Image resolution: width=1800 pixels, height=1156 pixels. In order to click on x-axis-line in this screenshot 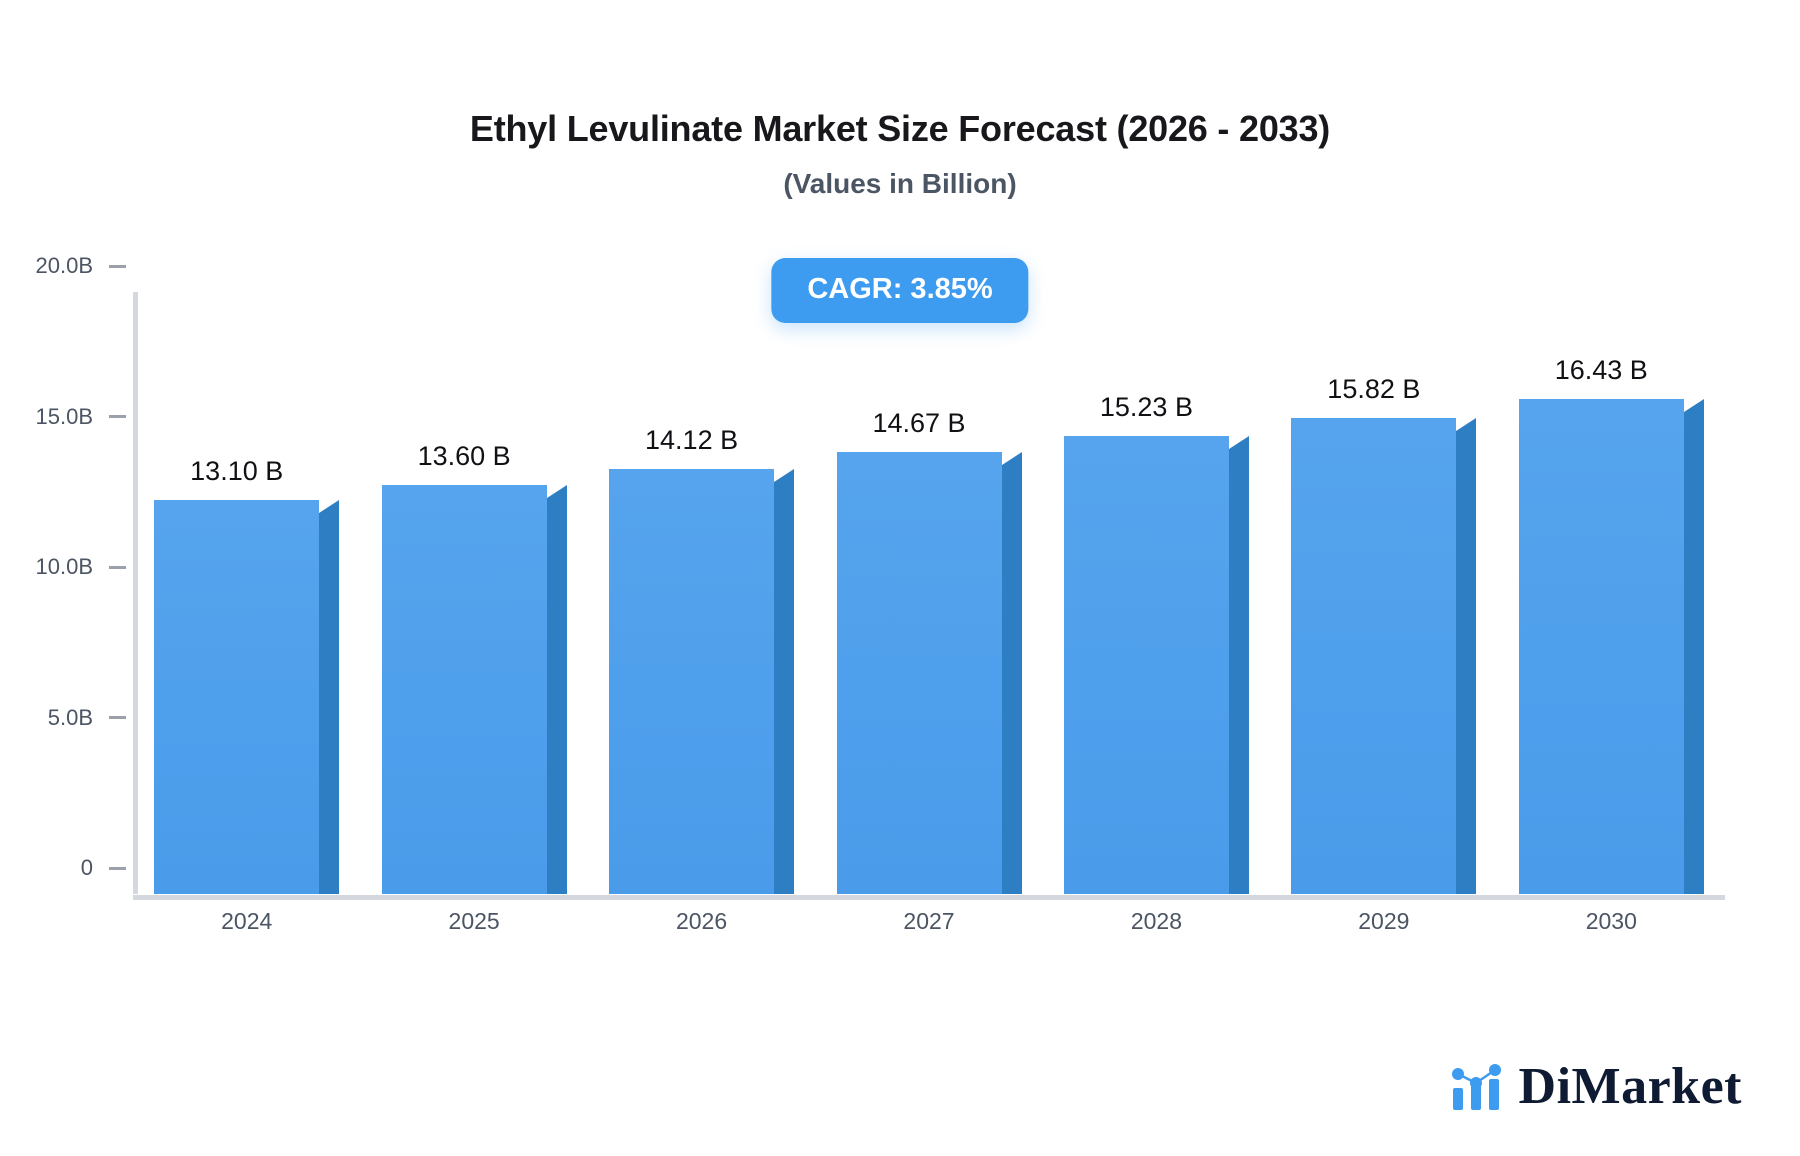, I will do `click(929, 897)`.